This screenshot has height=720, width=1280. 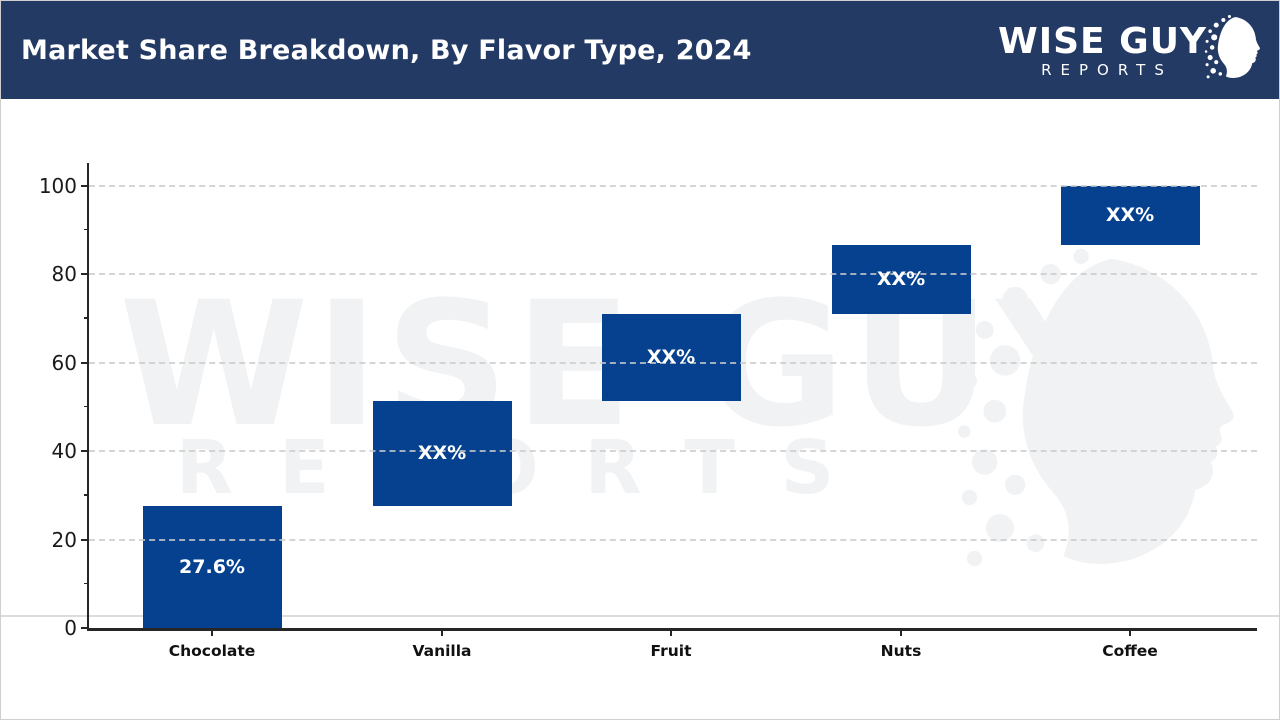 What do you see at coordinates (1107, 70) in the screenshot?
I see `logo-wordmark-line2: REPORTS` at bounding box center [1107, 70].